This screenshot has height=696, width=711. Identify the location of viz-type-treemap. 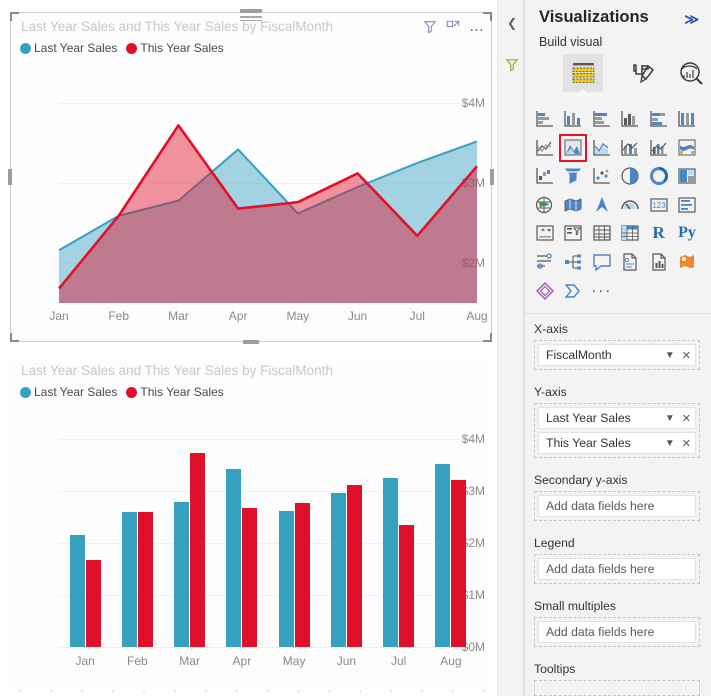
(687, 176).